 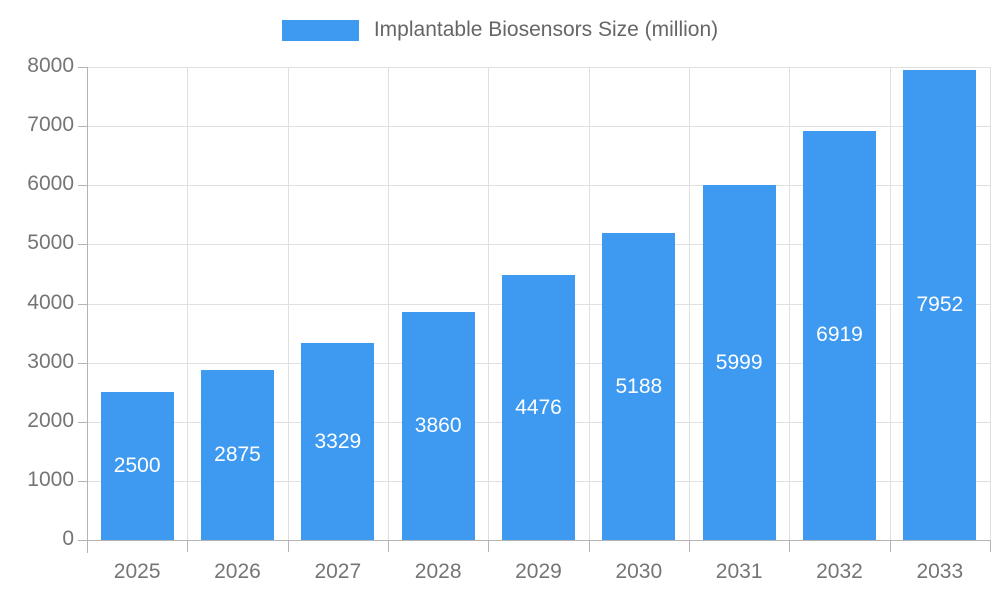 I want to click on bar-value-label: 5188, so click(x=639, y=386).